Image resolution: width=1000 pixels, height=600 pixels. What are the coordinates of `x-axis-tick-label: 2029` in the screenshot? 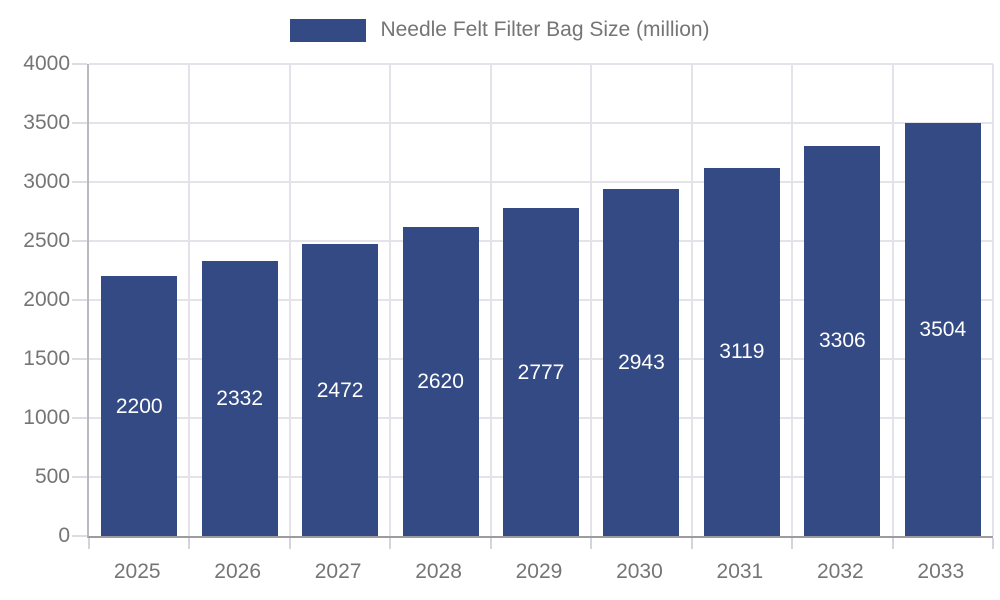 It's located at (539, 571).